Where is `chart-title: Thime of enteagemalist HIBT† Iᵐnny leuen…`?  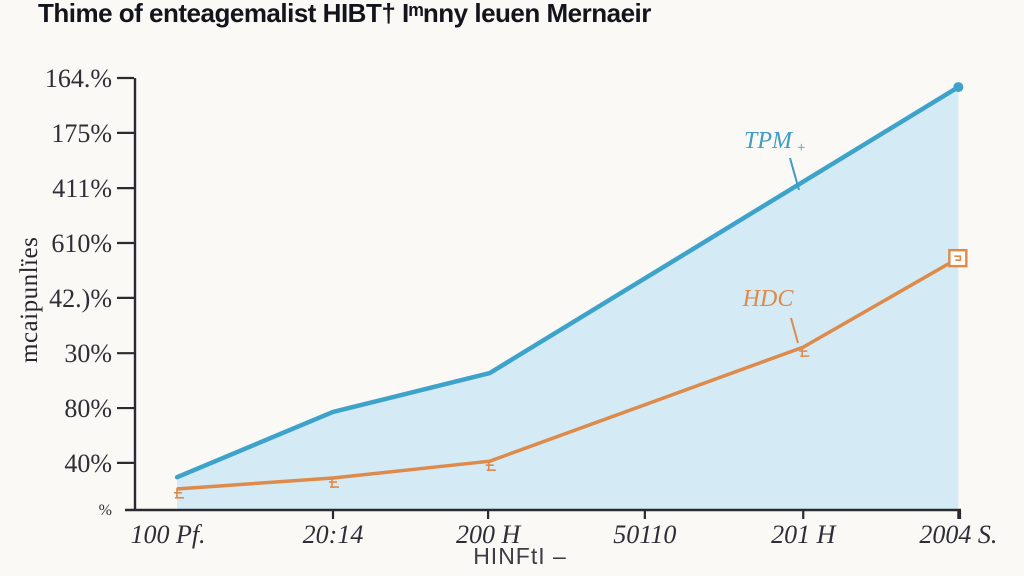
chart-title: Thime of enteagemalist HIBT† Iᵐnny leuen… is located at coordinates (344, 14).